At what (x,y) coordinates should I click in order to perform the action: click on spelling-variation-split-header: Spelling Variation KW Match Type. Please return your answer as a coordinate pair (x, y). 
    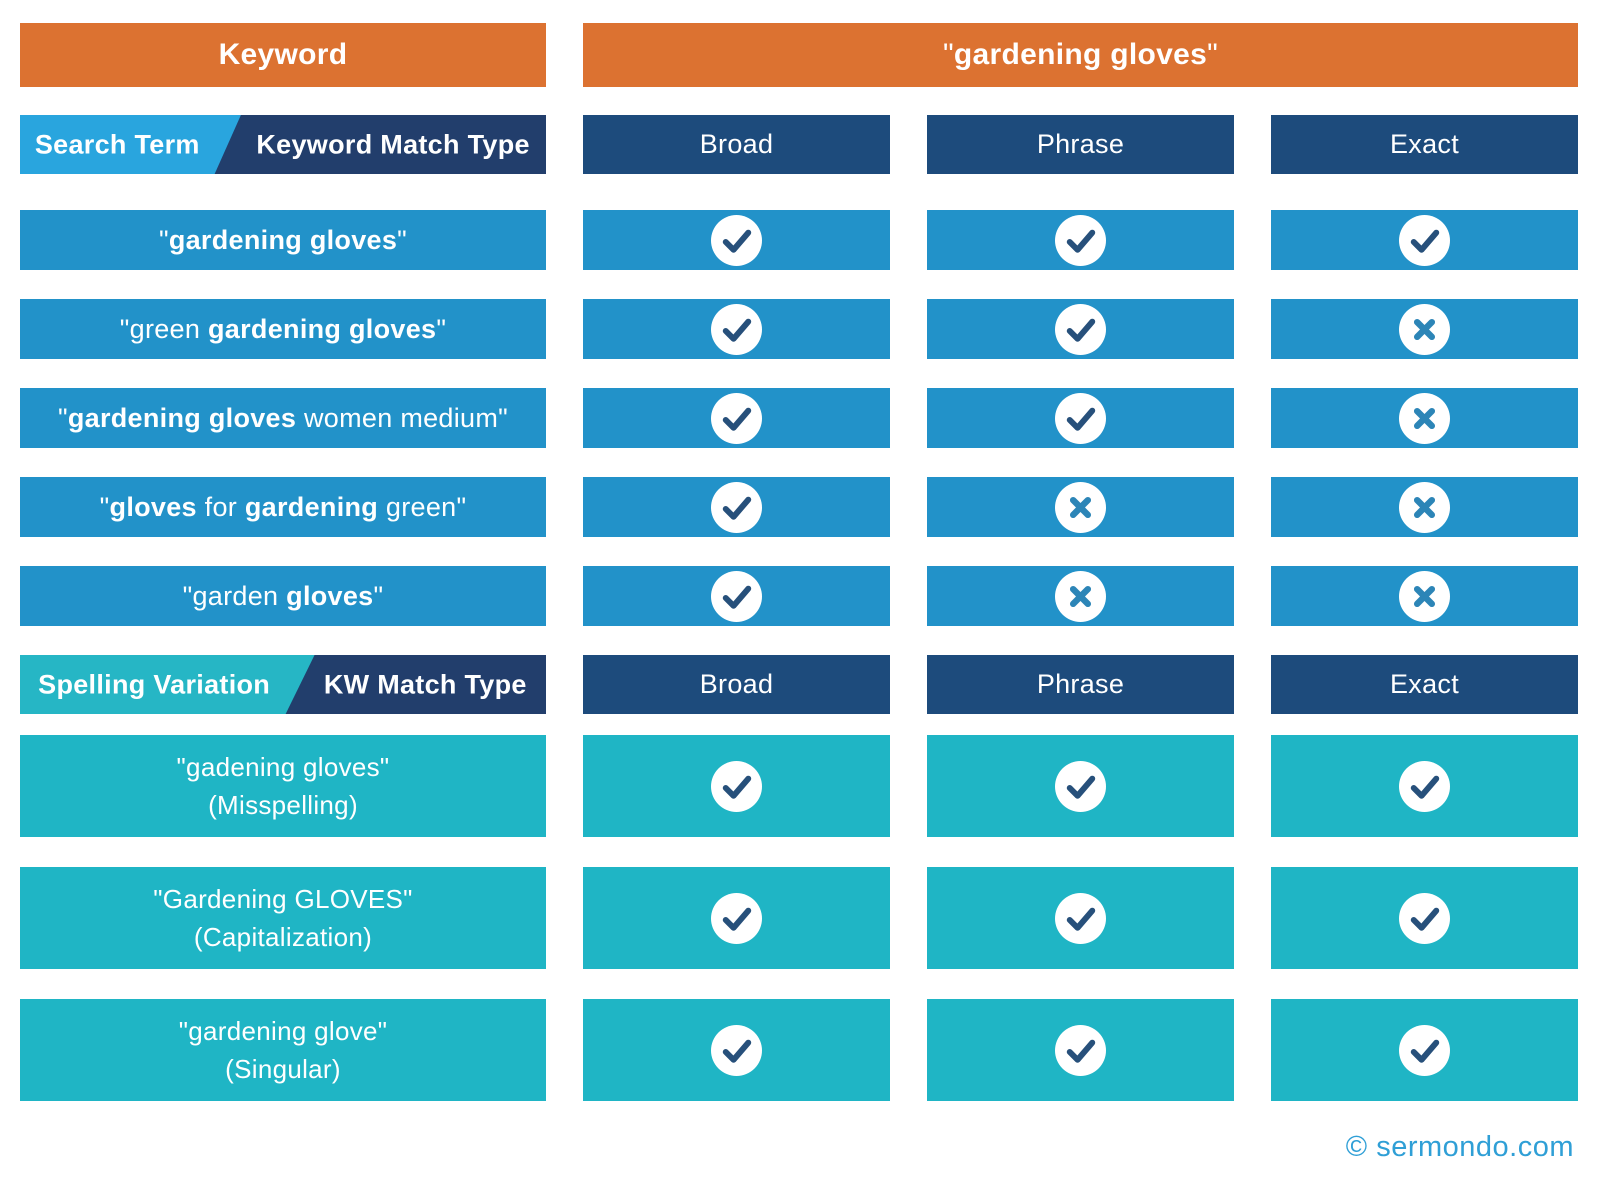
    Looking at the image, I should click on (283, 684).